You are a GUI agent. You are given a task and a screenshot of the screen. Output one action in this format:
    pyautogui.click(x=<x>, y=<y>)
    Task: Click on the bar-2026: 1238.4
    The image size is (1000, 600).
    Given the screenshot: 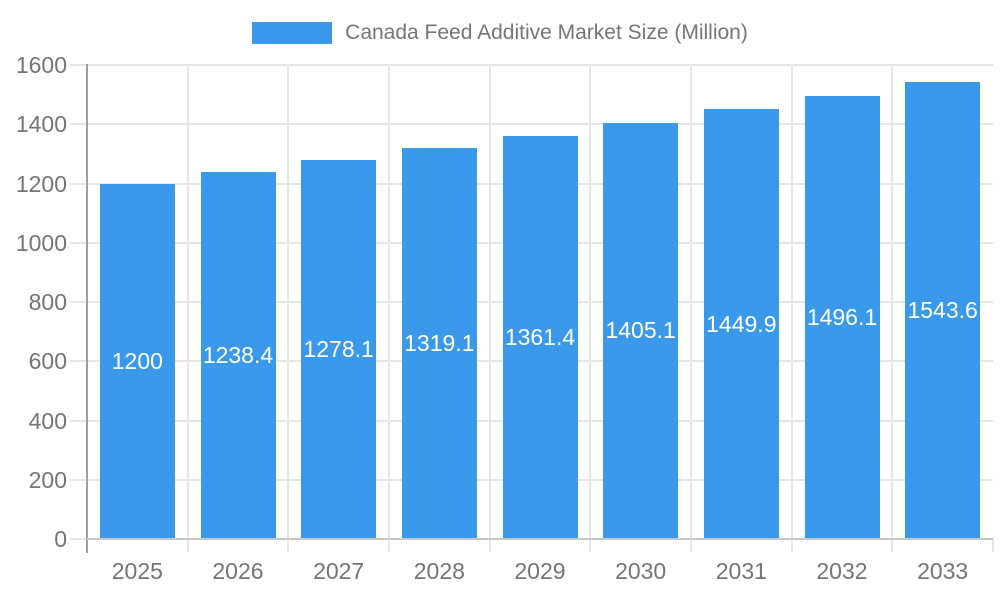 What is the action you would take?
    pyautogui.click(x=238, y=355)
    